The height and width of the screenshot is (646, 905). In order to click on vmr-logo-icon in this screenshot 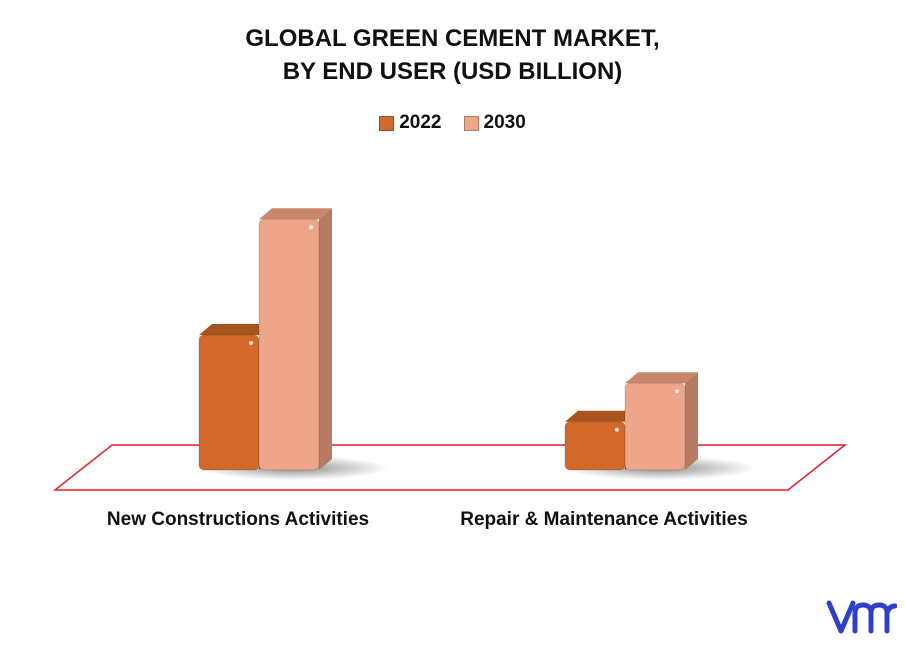, I will do `click(861, 619)`.